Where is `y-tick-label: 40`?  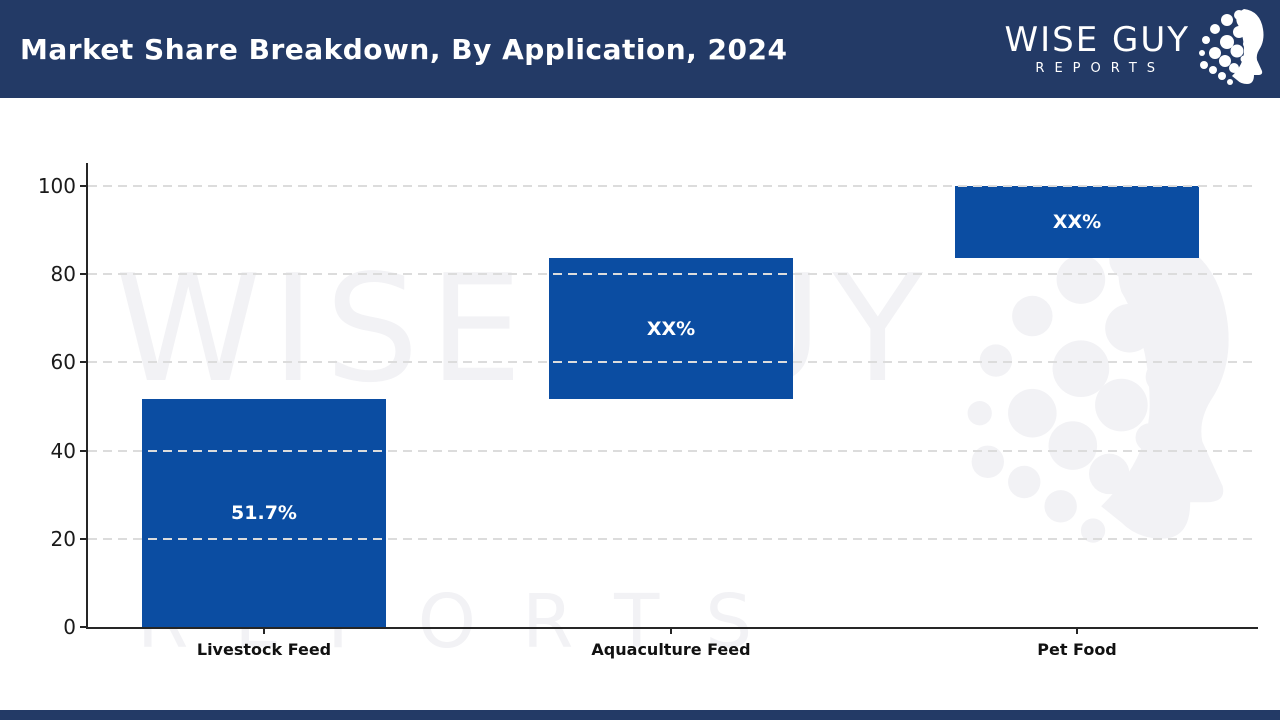 y-tick-label: 40 is located at coordinates (63, 450).